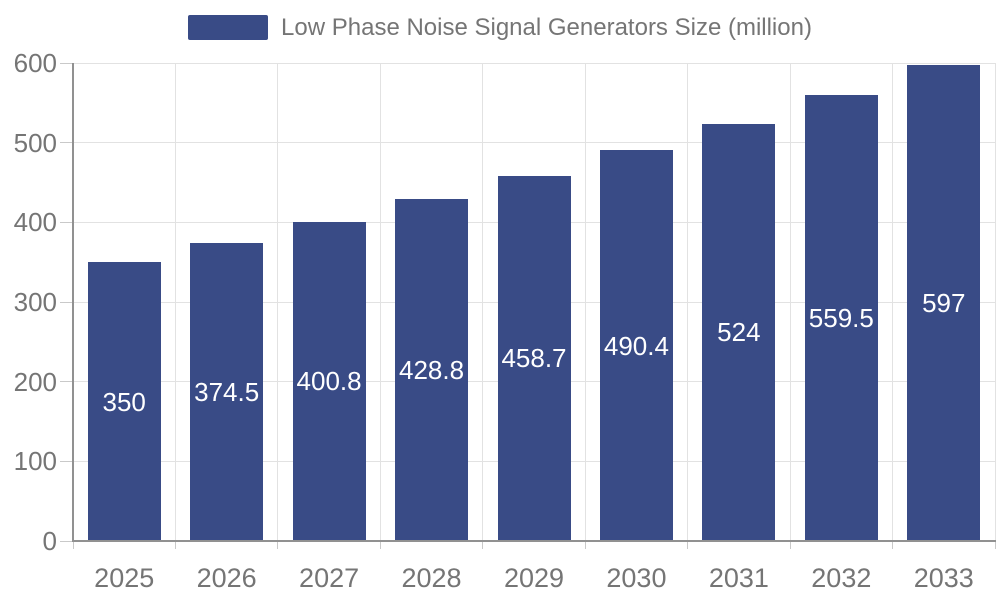 This screenshot has width=1000, height=600. I want to click on bar-value-label-2028: 428.8, so click(432, 370).